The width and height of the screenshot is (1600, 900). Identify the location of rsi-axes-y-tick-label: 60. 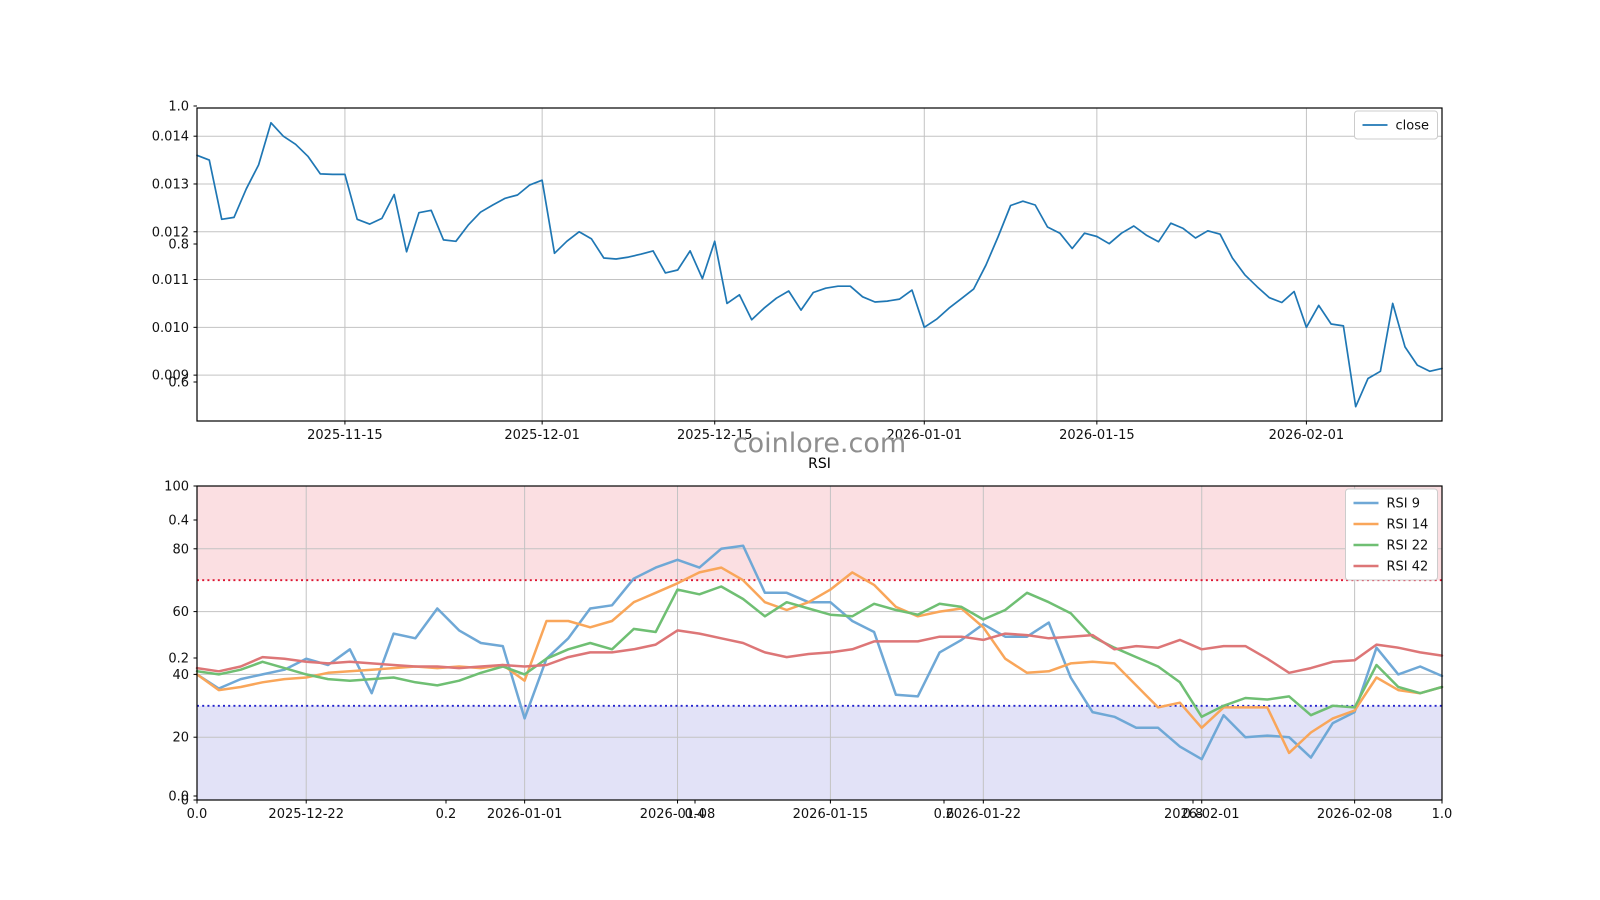
(180, 612).